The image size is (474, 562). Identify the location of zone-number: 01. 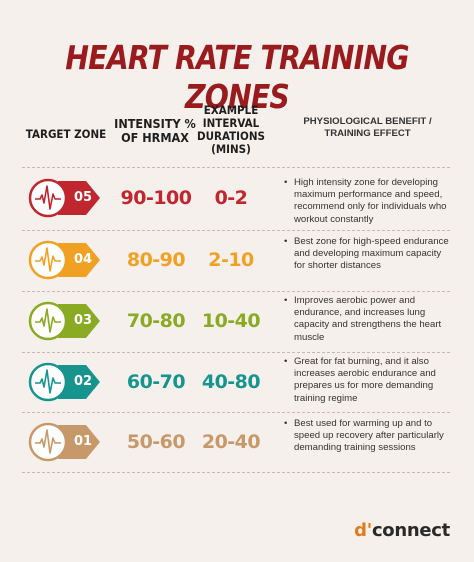
(83, 441).